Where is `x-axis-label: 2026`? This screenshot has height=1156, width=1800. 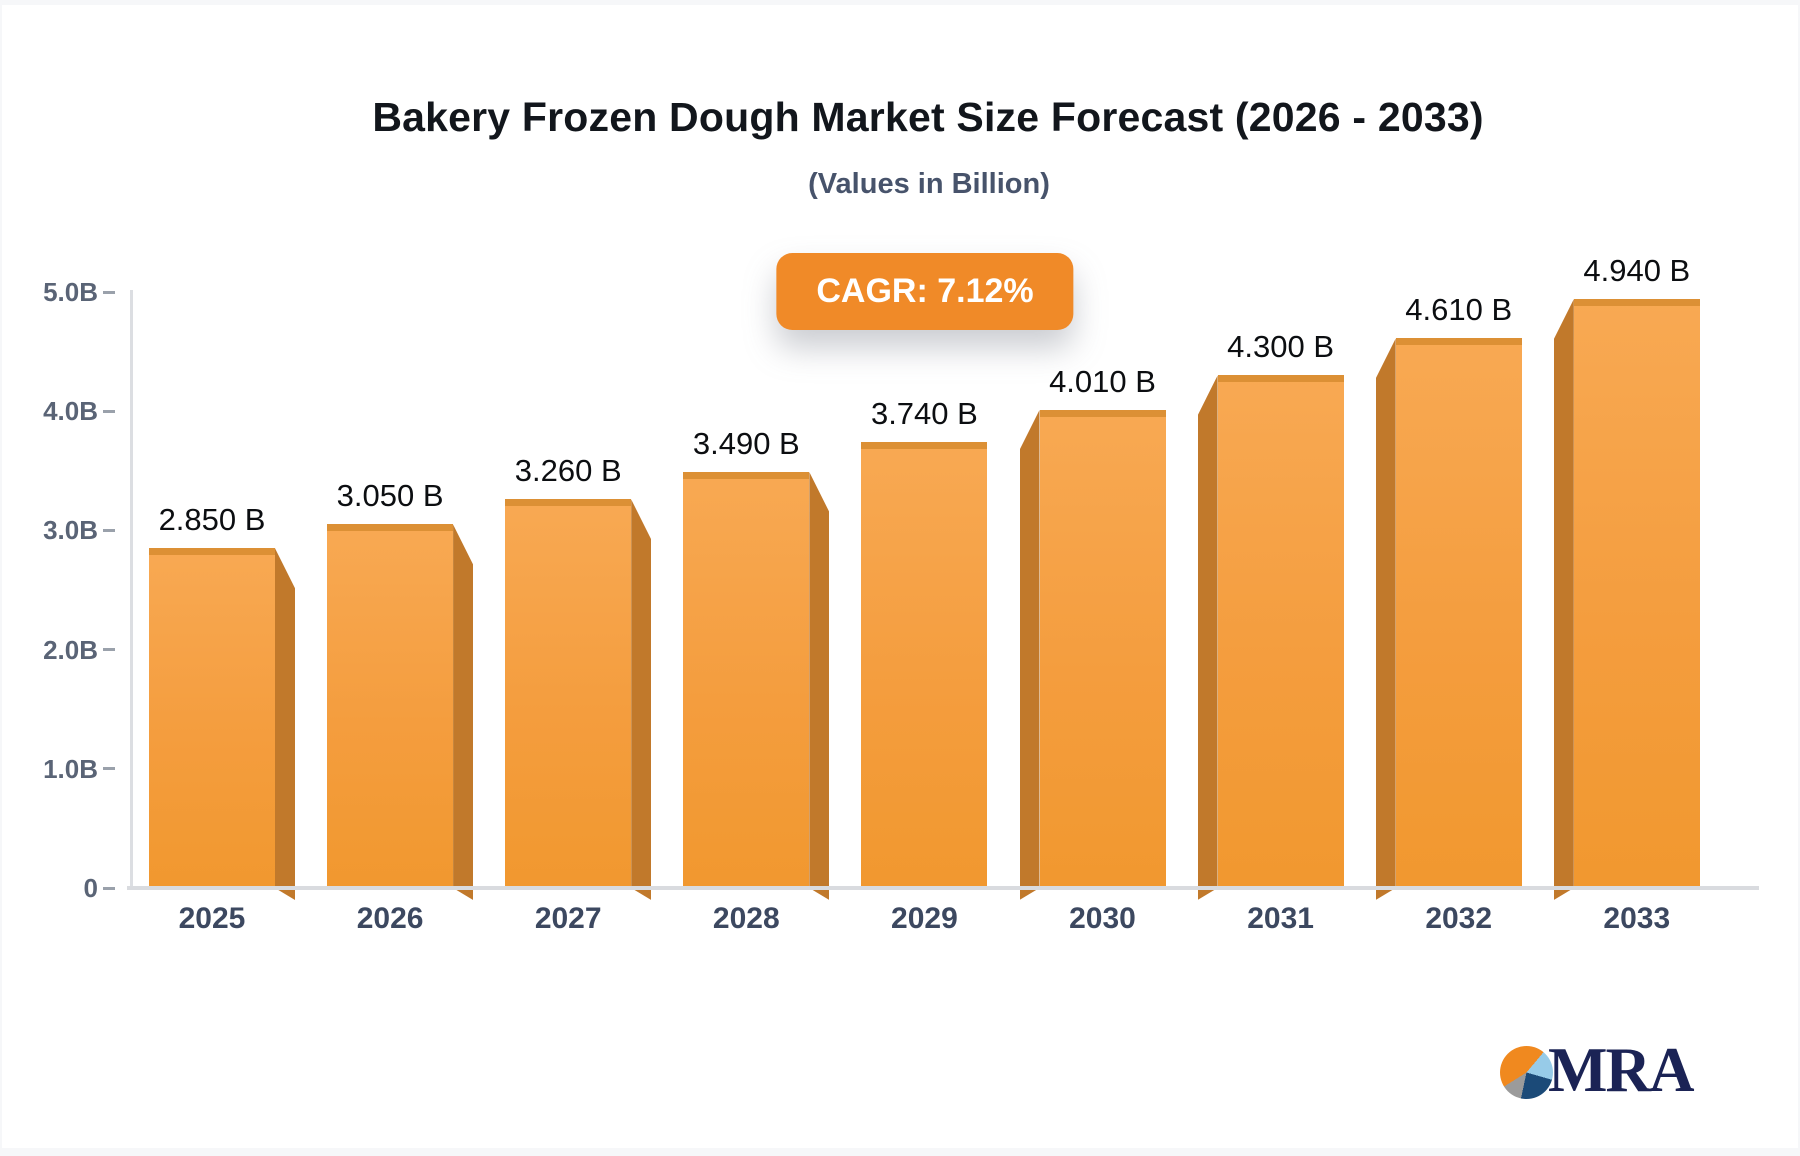 x-axis-label: 2026 is located at coordinates (390, 918).